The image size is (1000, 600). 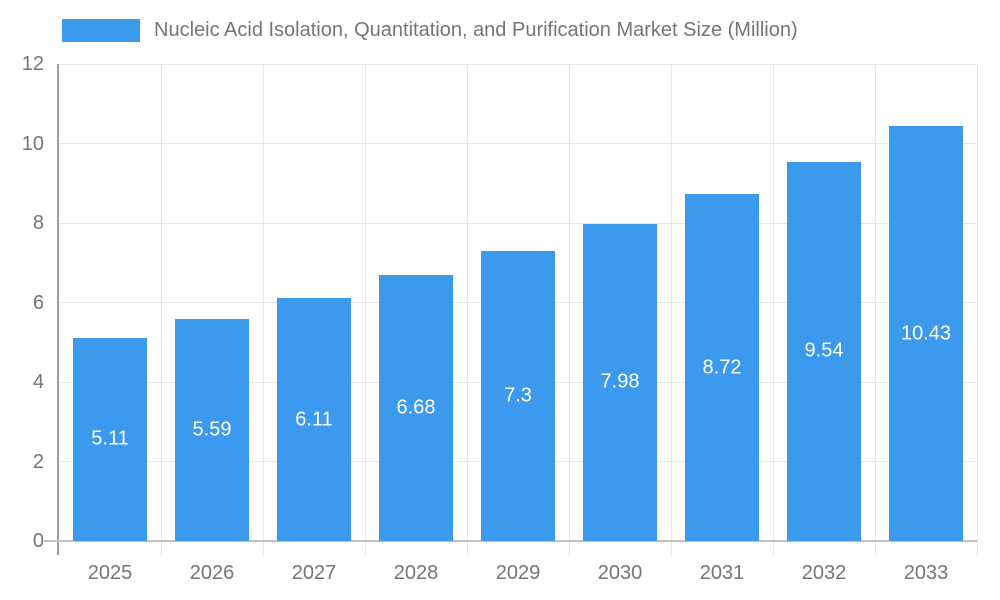 I want to click on bar-value-label: 6.11, so click(x=314, y=419).